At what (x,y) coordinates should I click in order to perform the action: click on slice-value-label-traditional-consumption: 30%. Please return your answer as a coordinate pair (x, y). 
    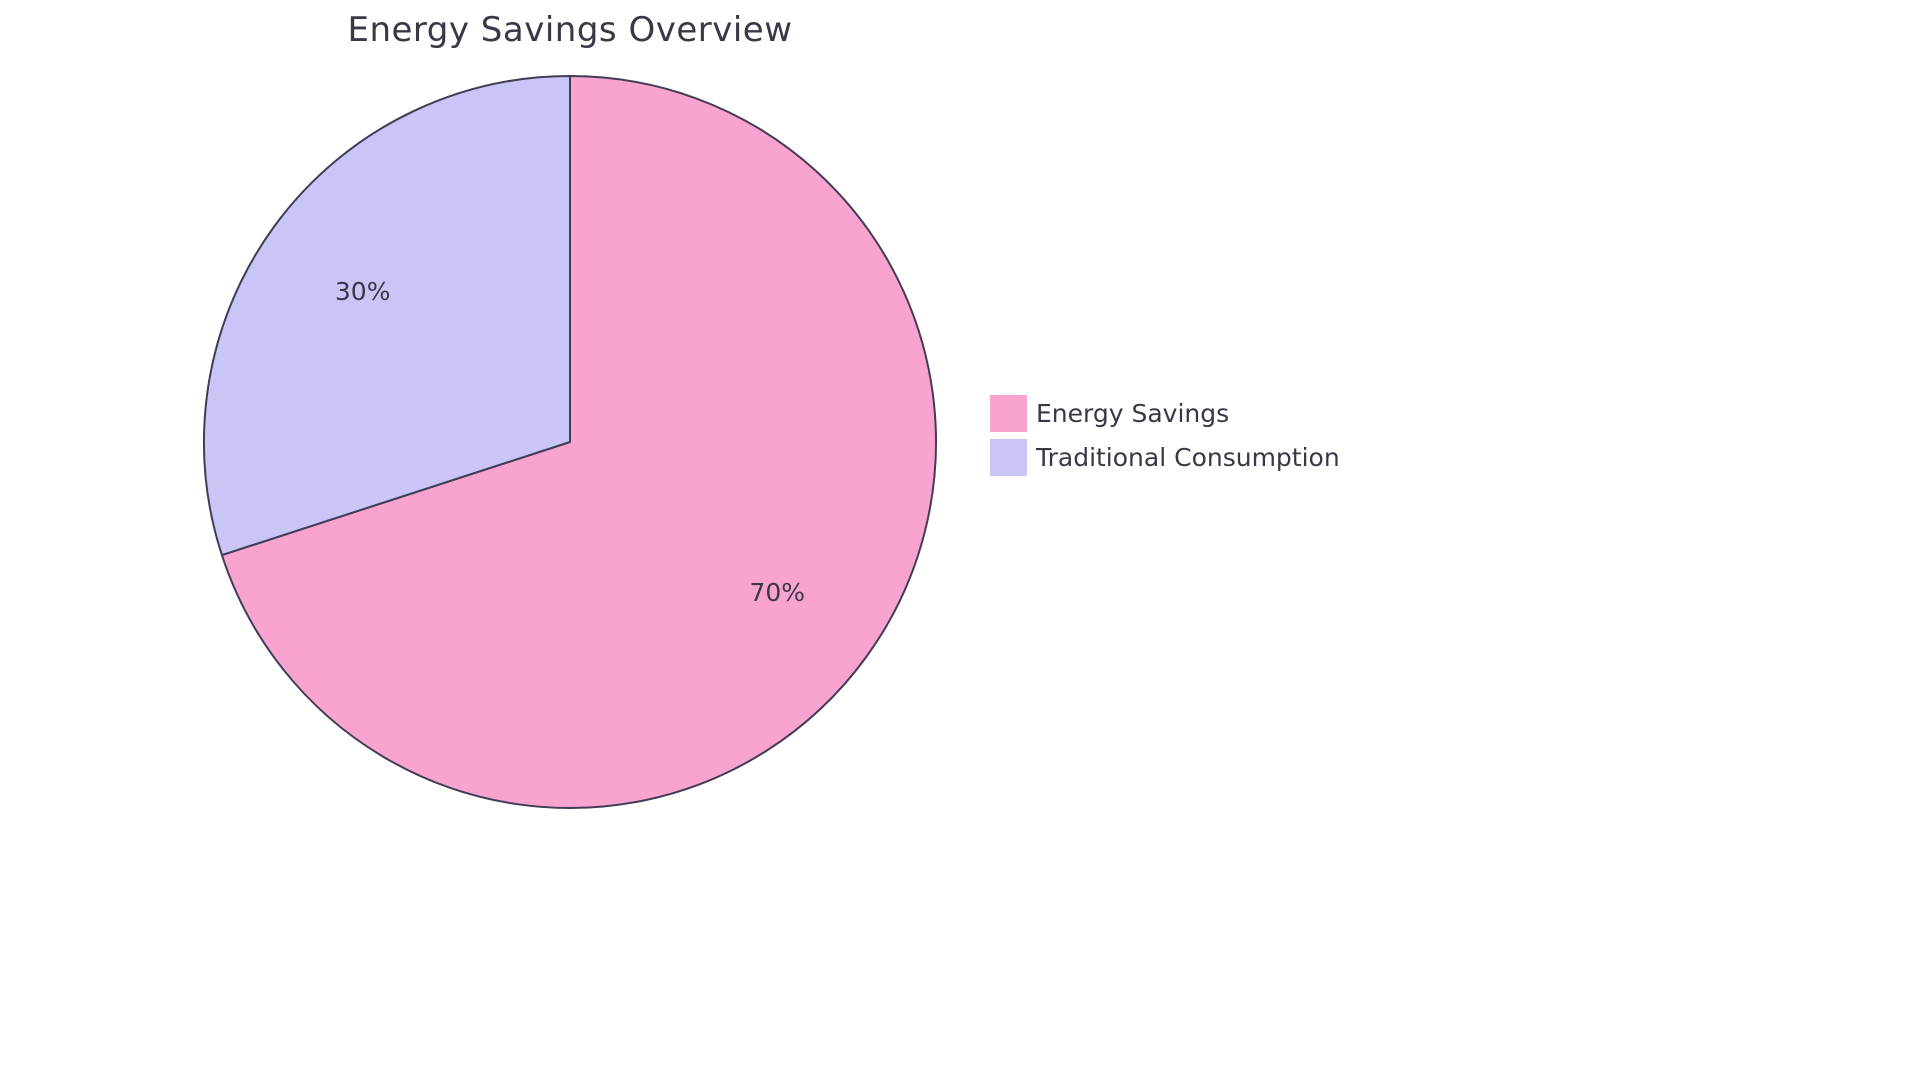
    Looking at the image, I should click on (363, 291).